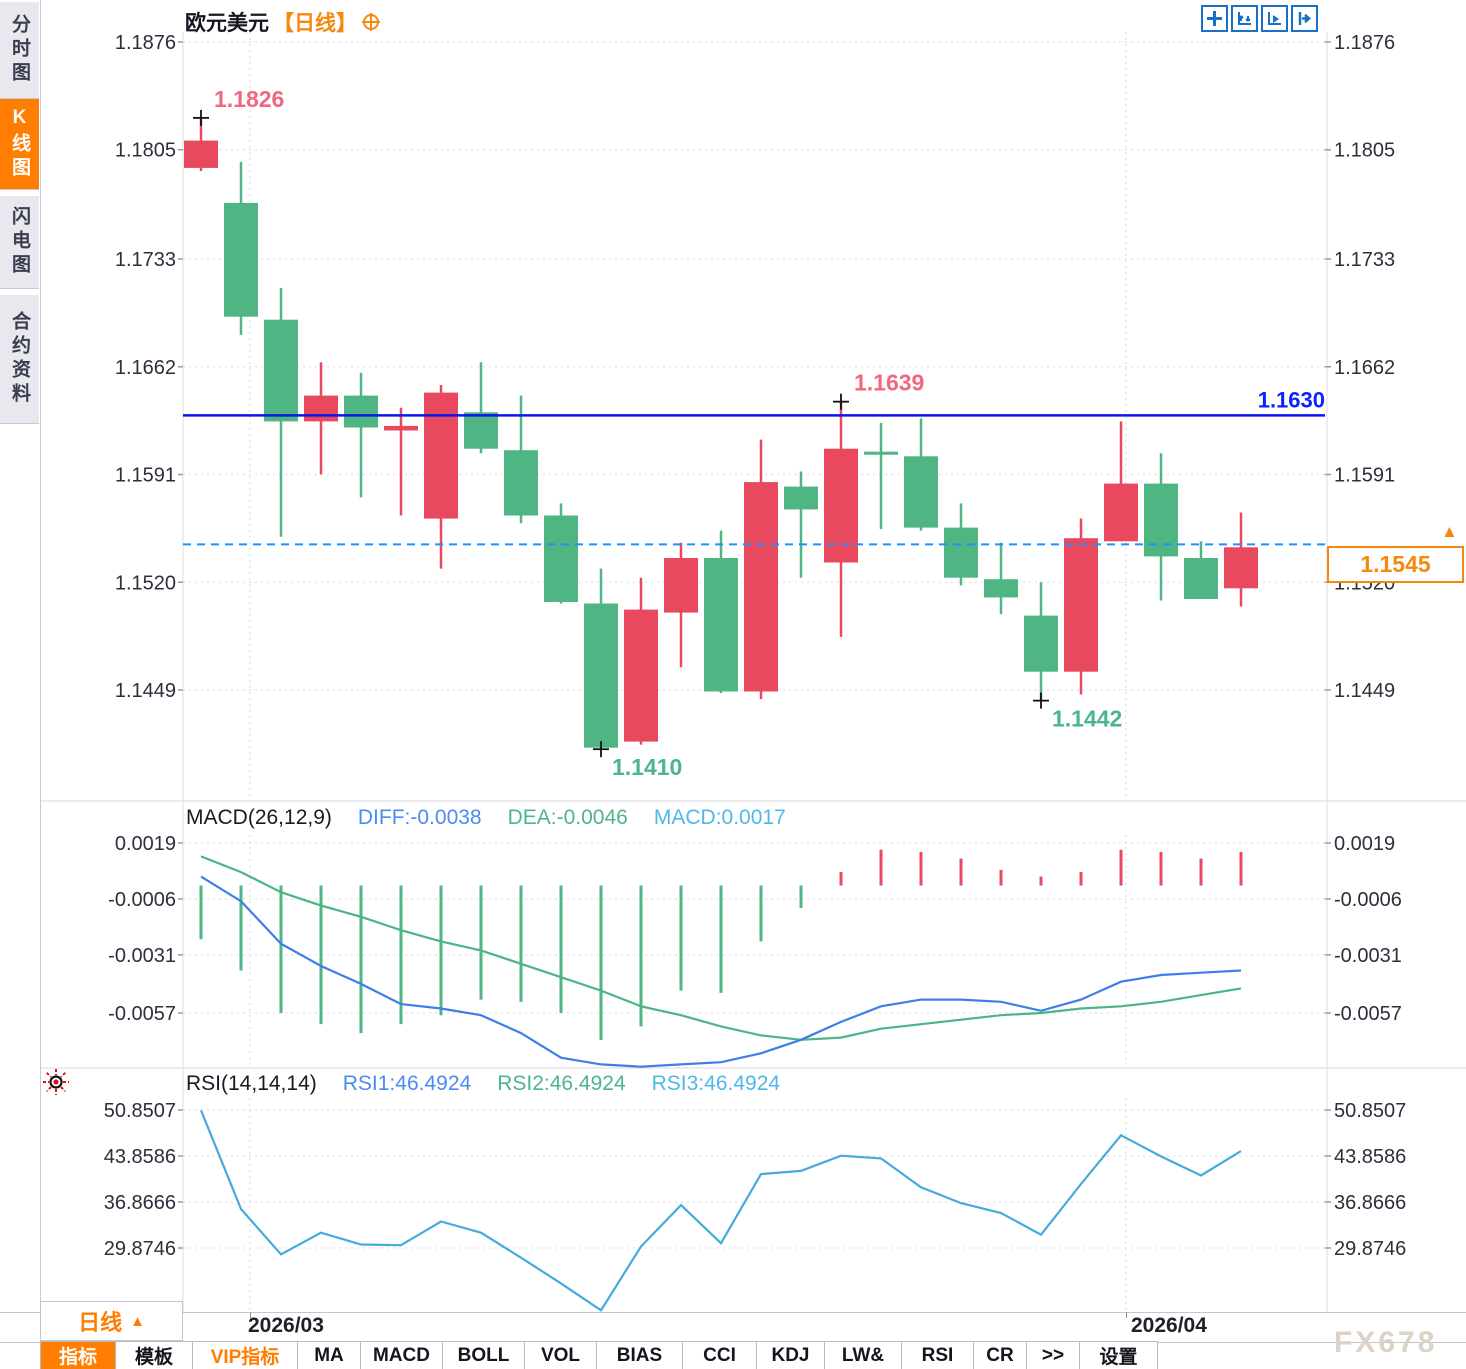  I want to click on macd-diff-value: DIFF:-0.0038, so click(419, 817).